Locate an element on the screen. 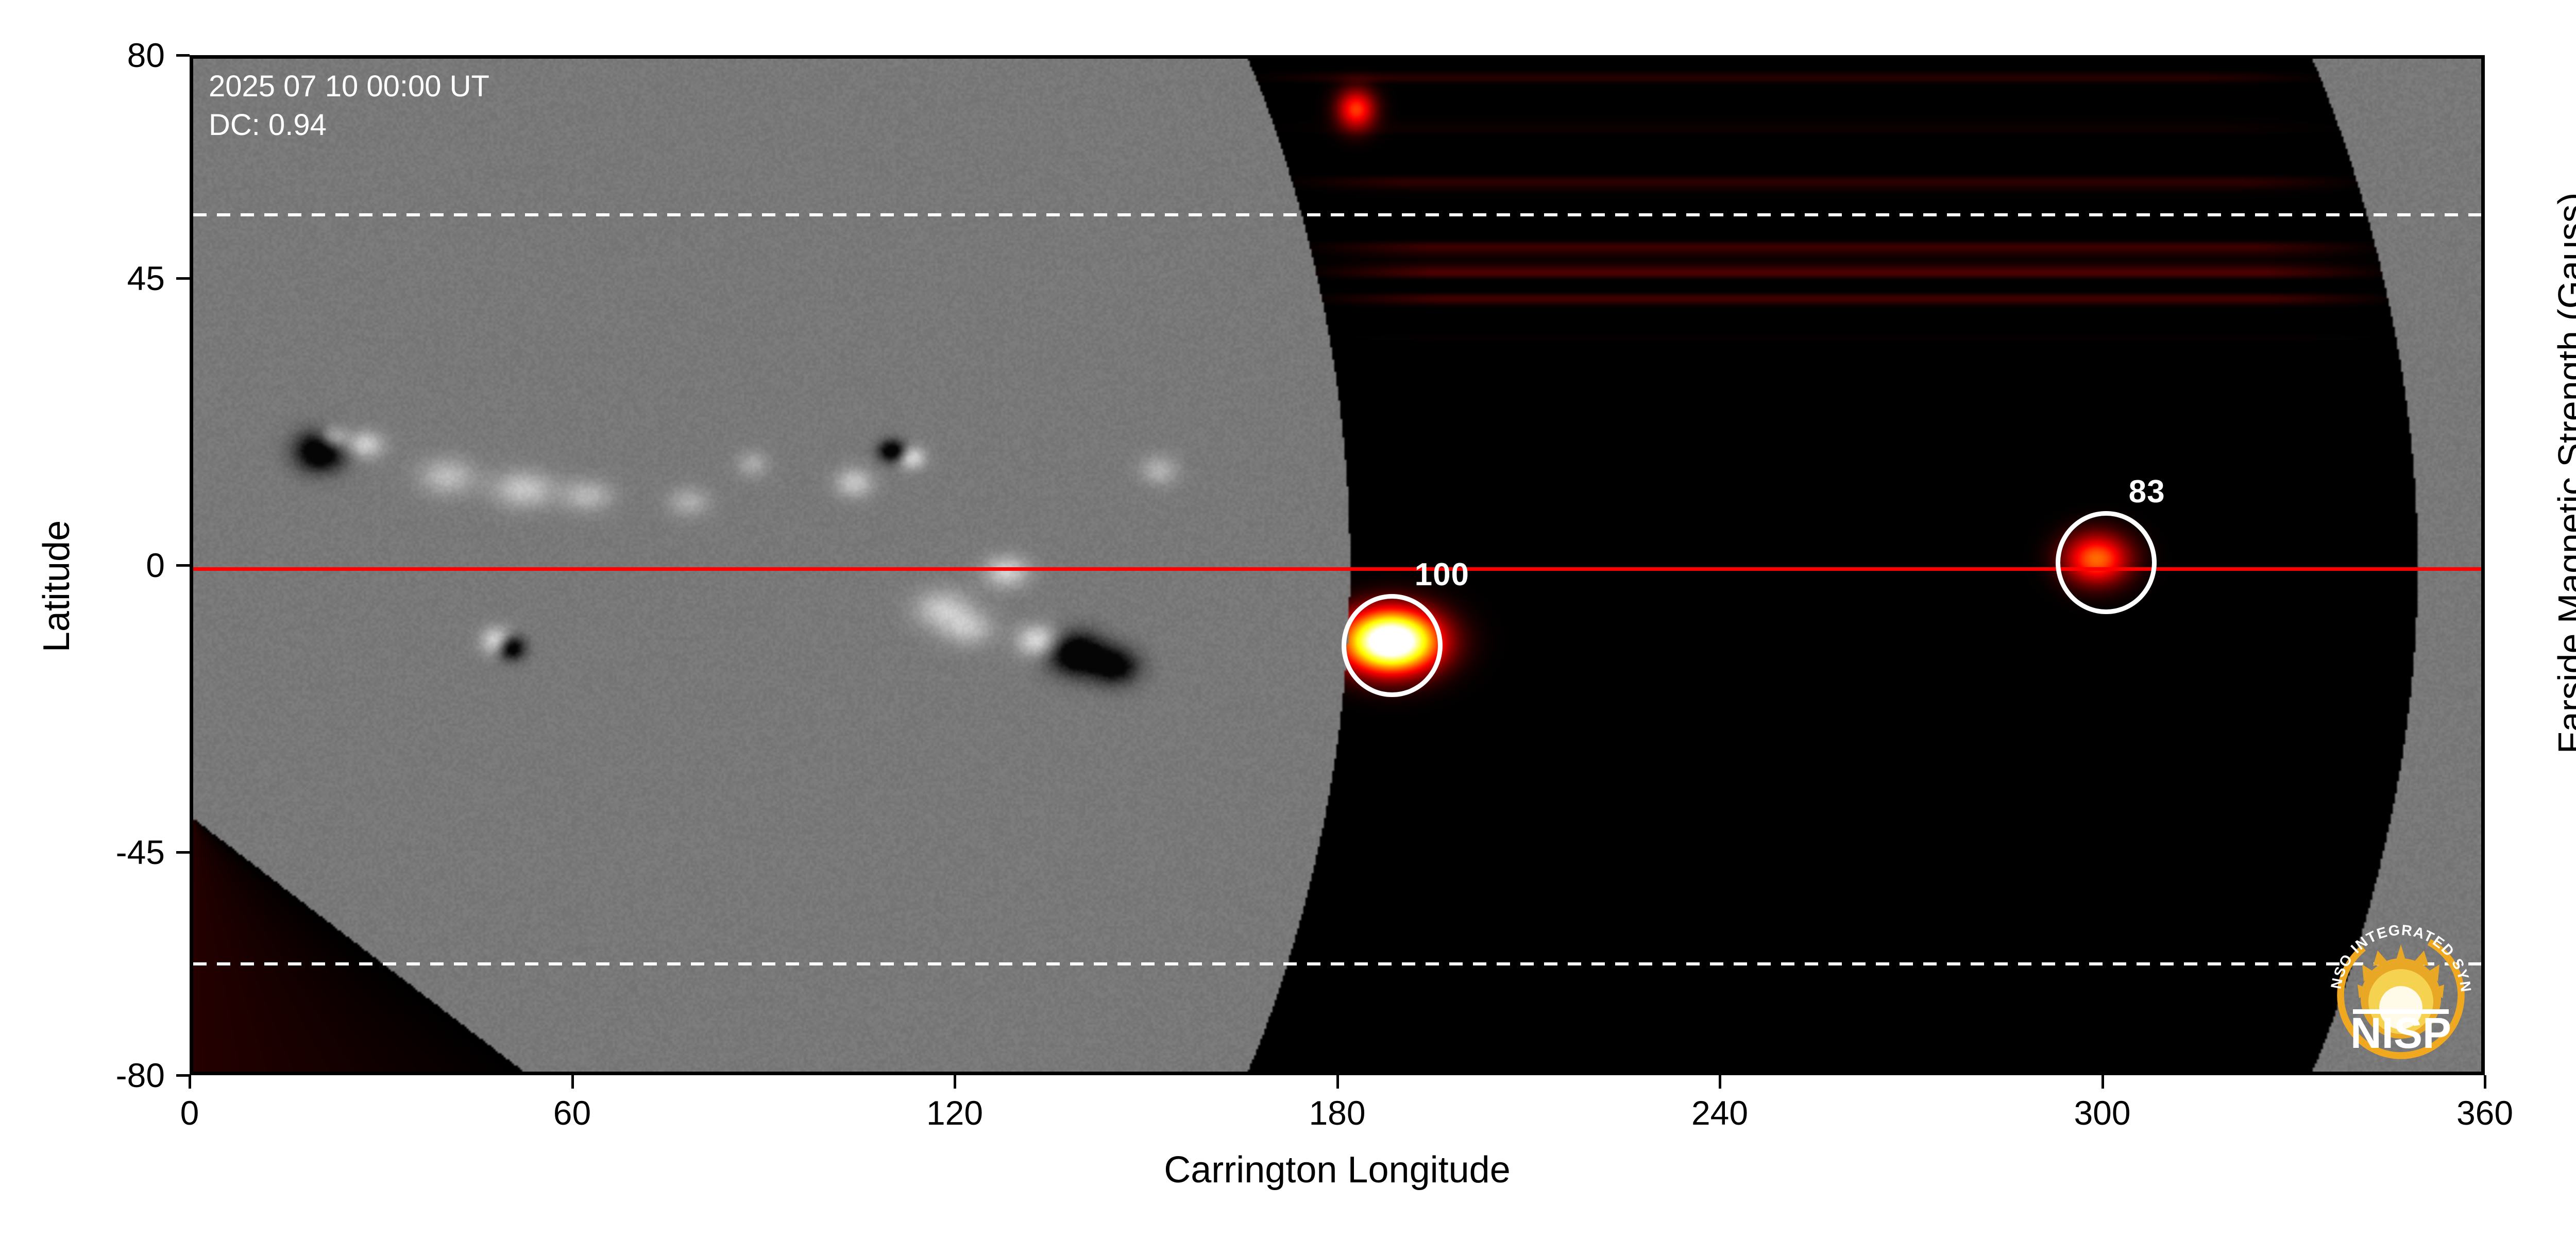 The width and height of the screenshot is (2576, 1238). y-axis-title: Latitude is located at coordinates (56, 586).